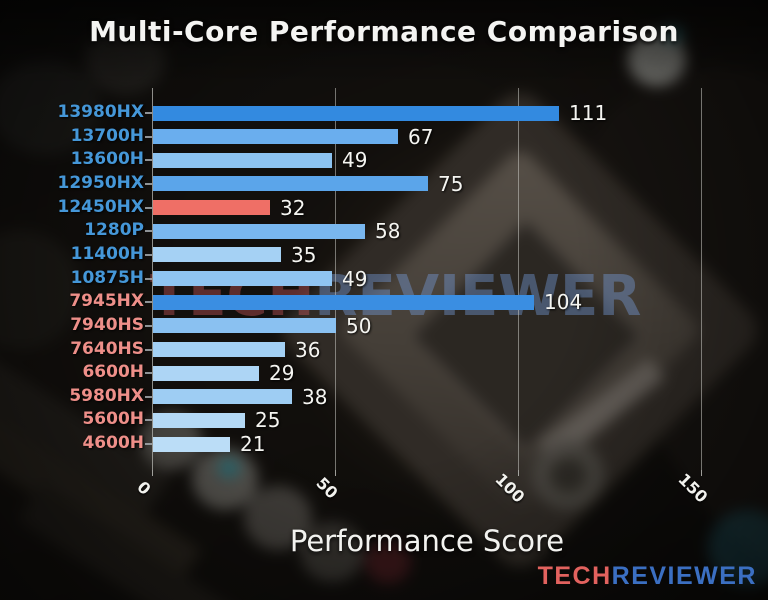 The width and height of the screenshot is (768, 600). I want to click on category-label: 10875H, so click(107, 277).